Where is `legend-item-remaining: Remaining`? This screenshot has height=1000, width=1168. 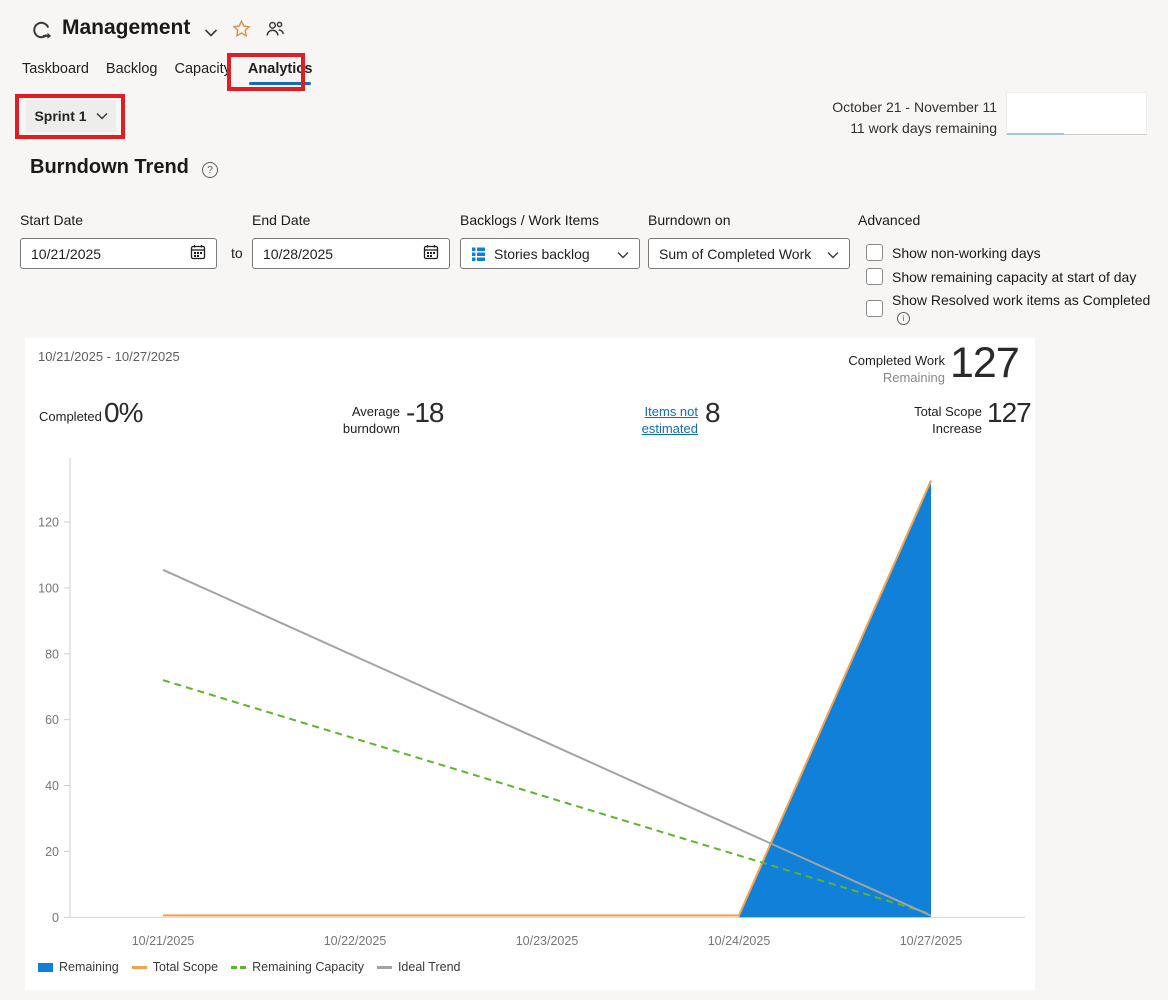 legend-item-remaining: Remaining is located at coordinates (78, 967).